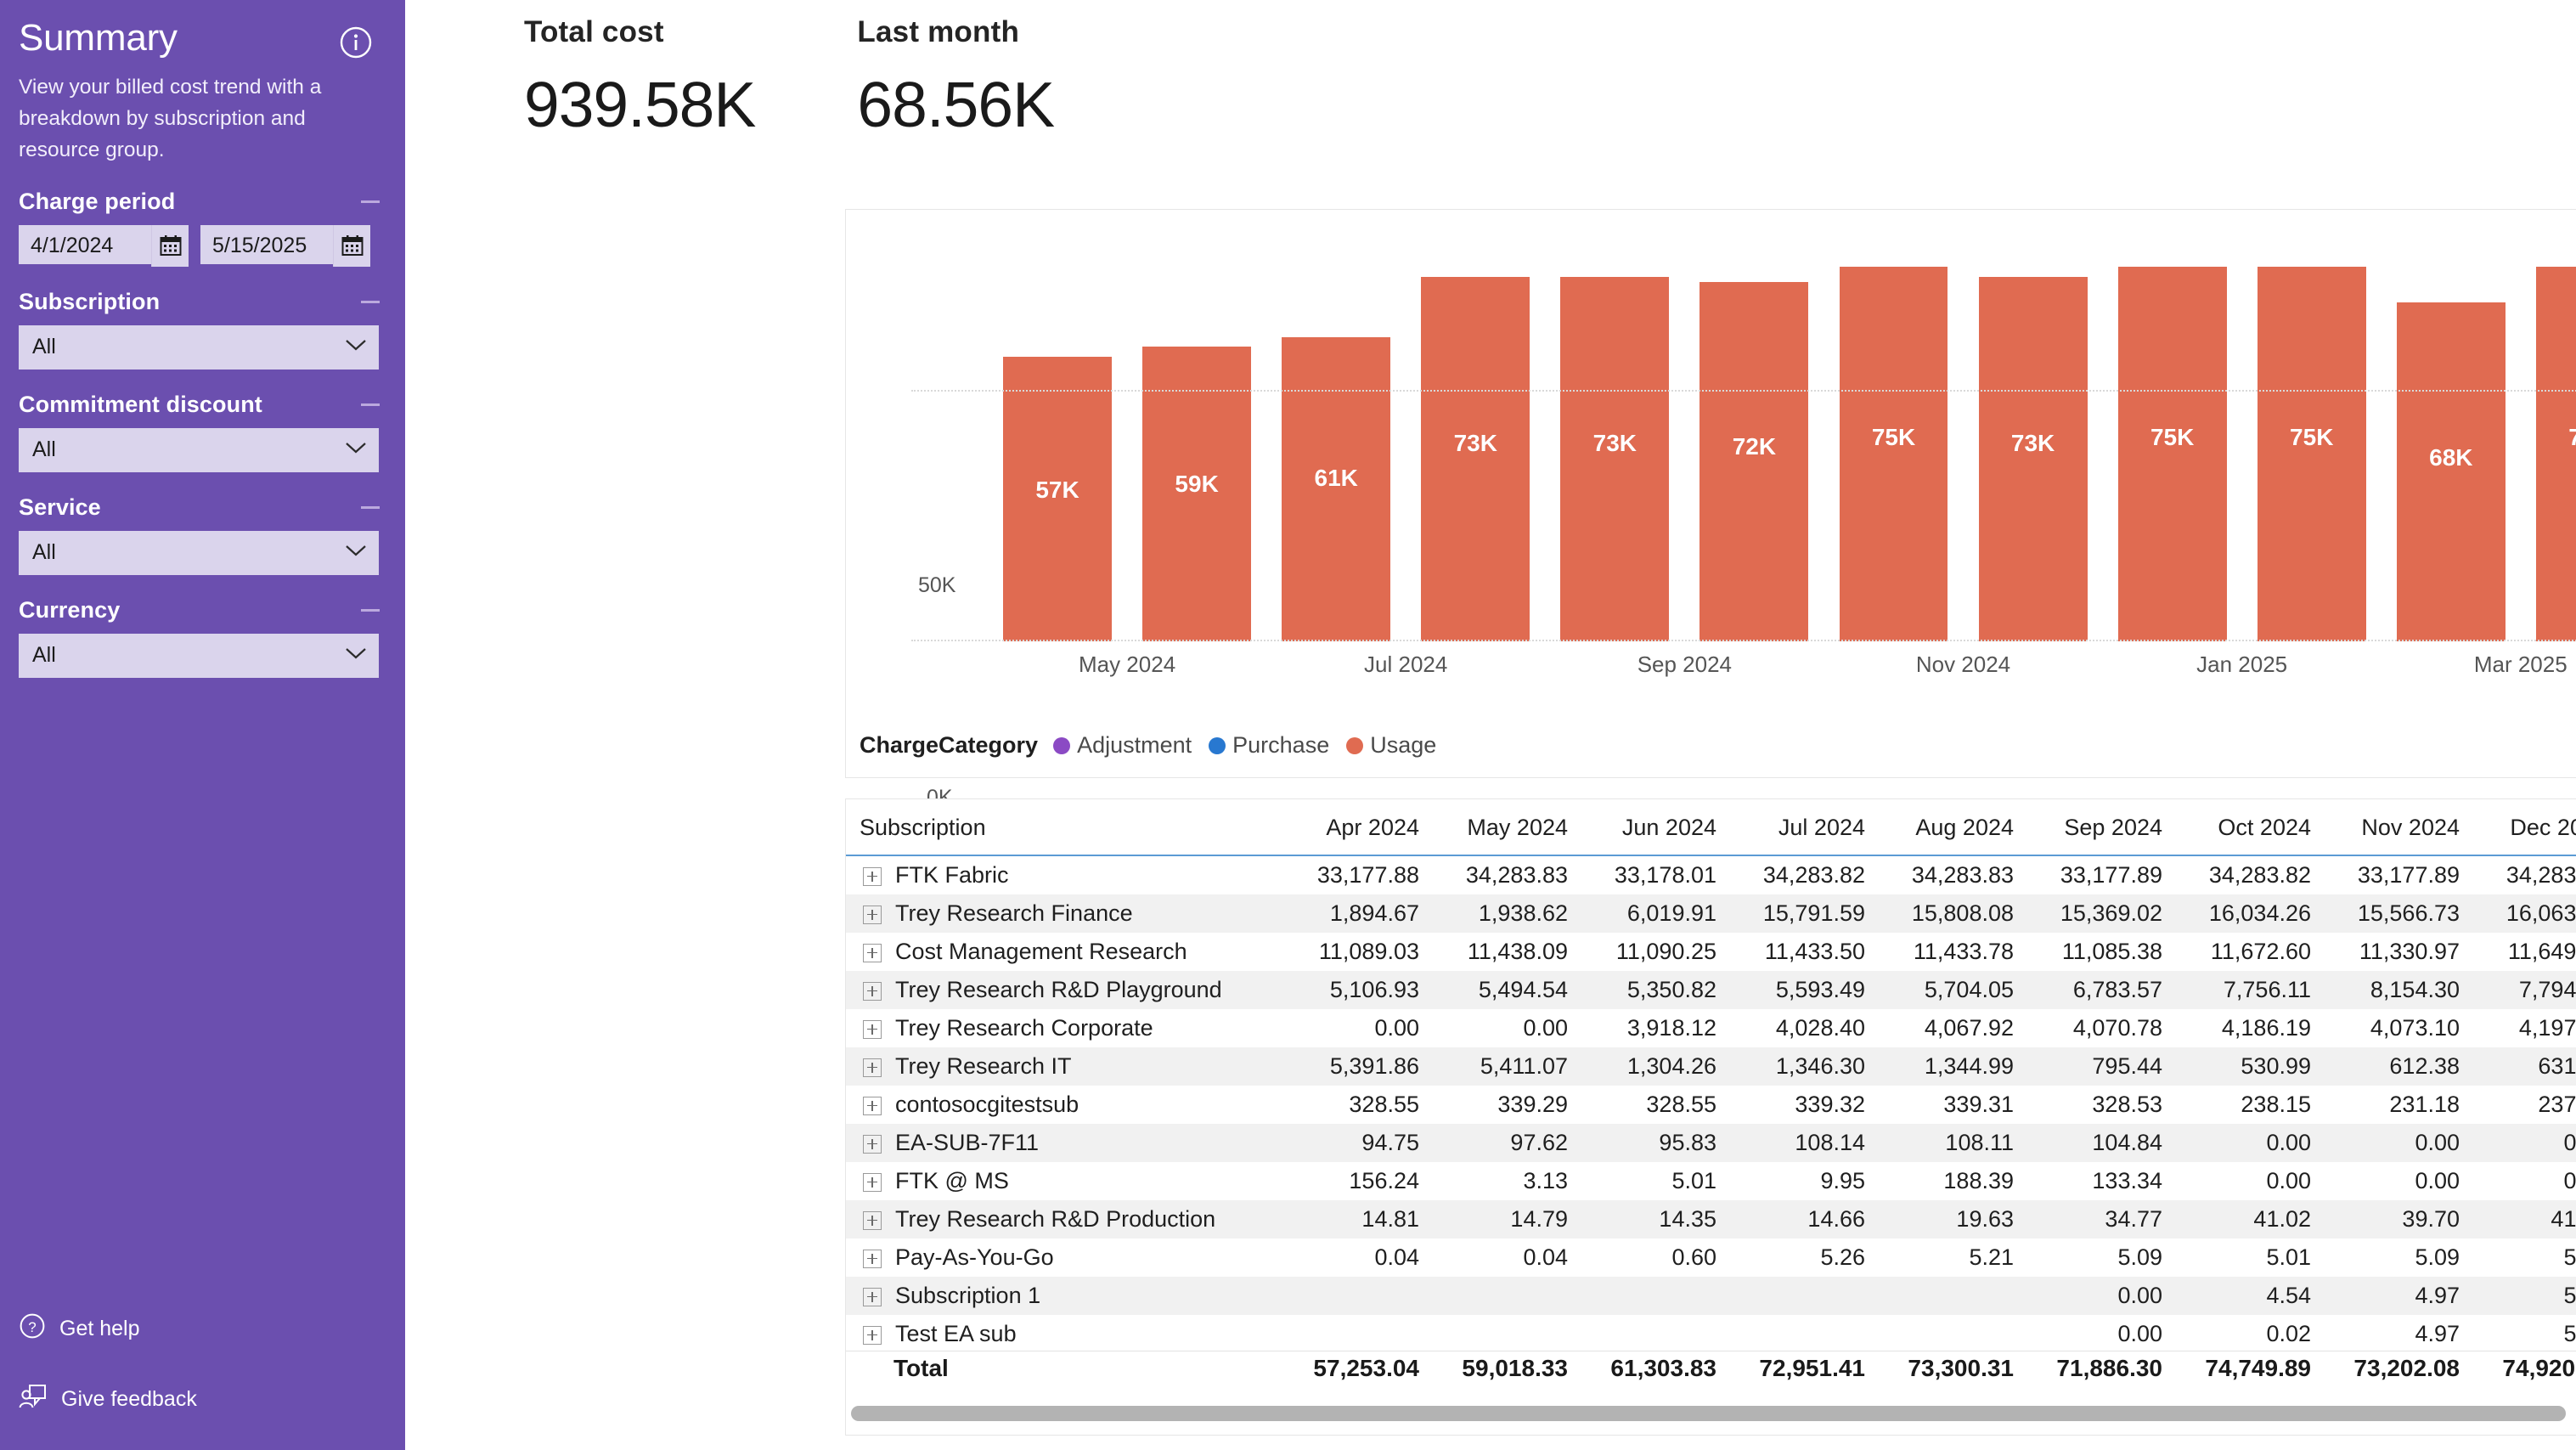 The width and height of the screenshot is (2576, 1450). What do you see at coordinates (2088, 828) in the screenshot?
I see `table-col-header-month: Sep 2024` at bounding box center [2088, 828].